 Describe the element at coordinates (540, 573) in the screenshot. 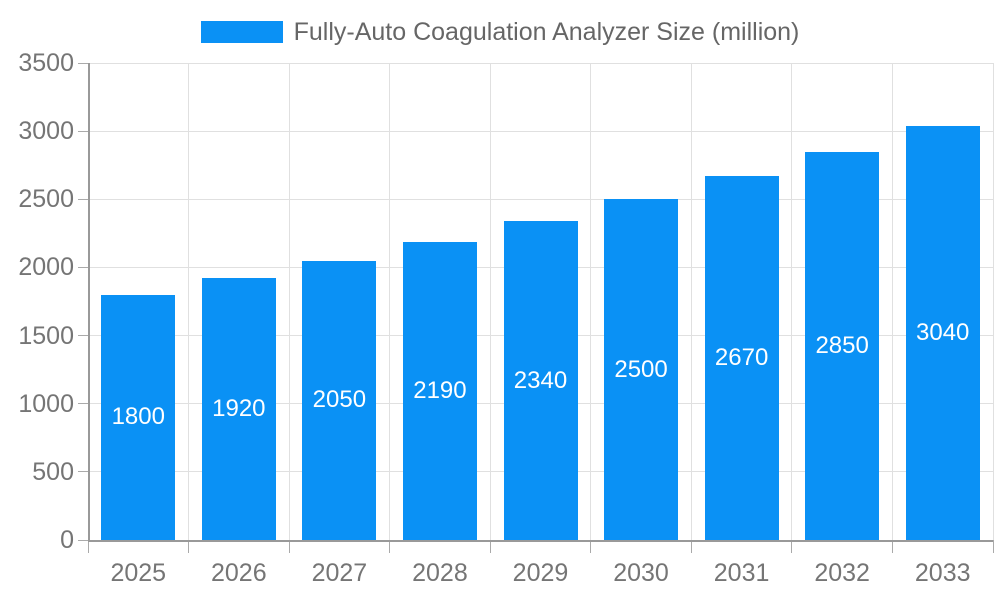

I see `x-axis-label: 2029` at that location.